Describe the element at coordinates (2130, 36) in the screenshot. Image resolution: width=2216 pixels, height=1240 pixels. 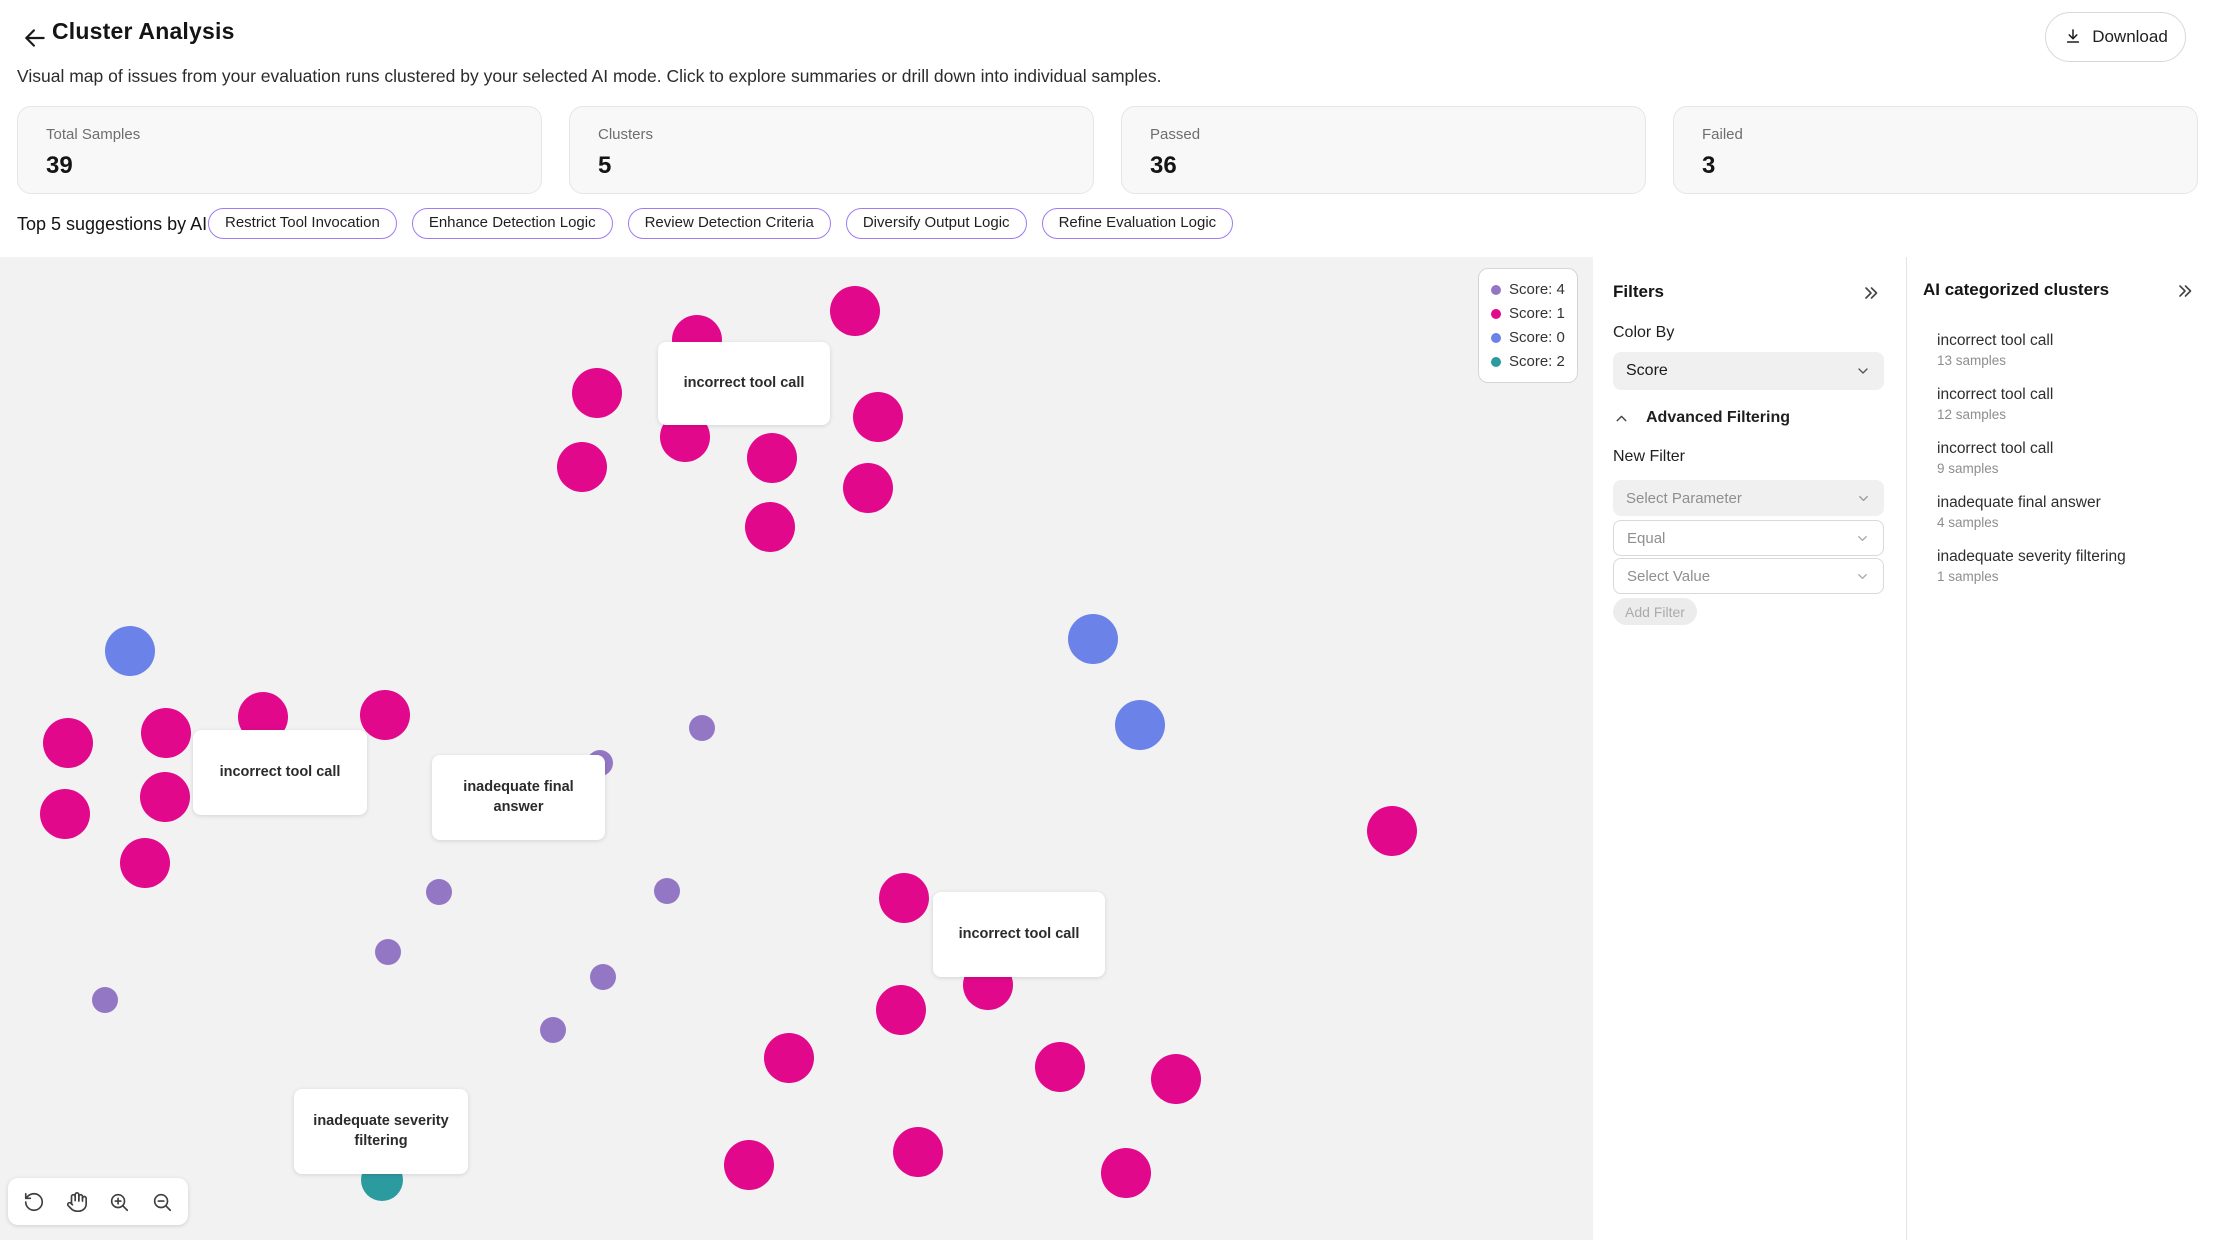
I see `download-label: Download` at that location.